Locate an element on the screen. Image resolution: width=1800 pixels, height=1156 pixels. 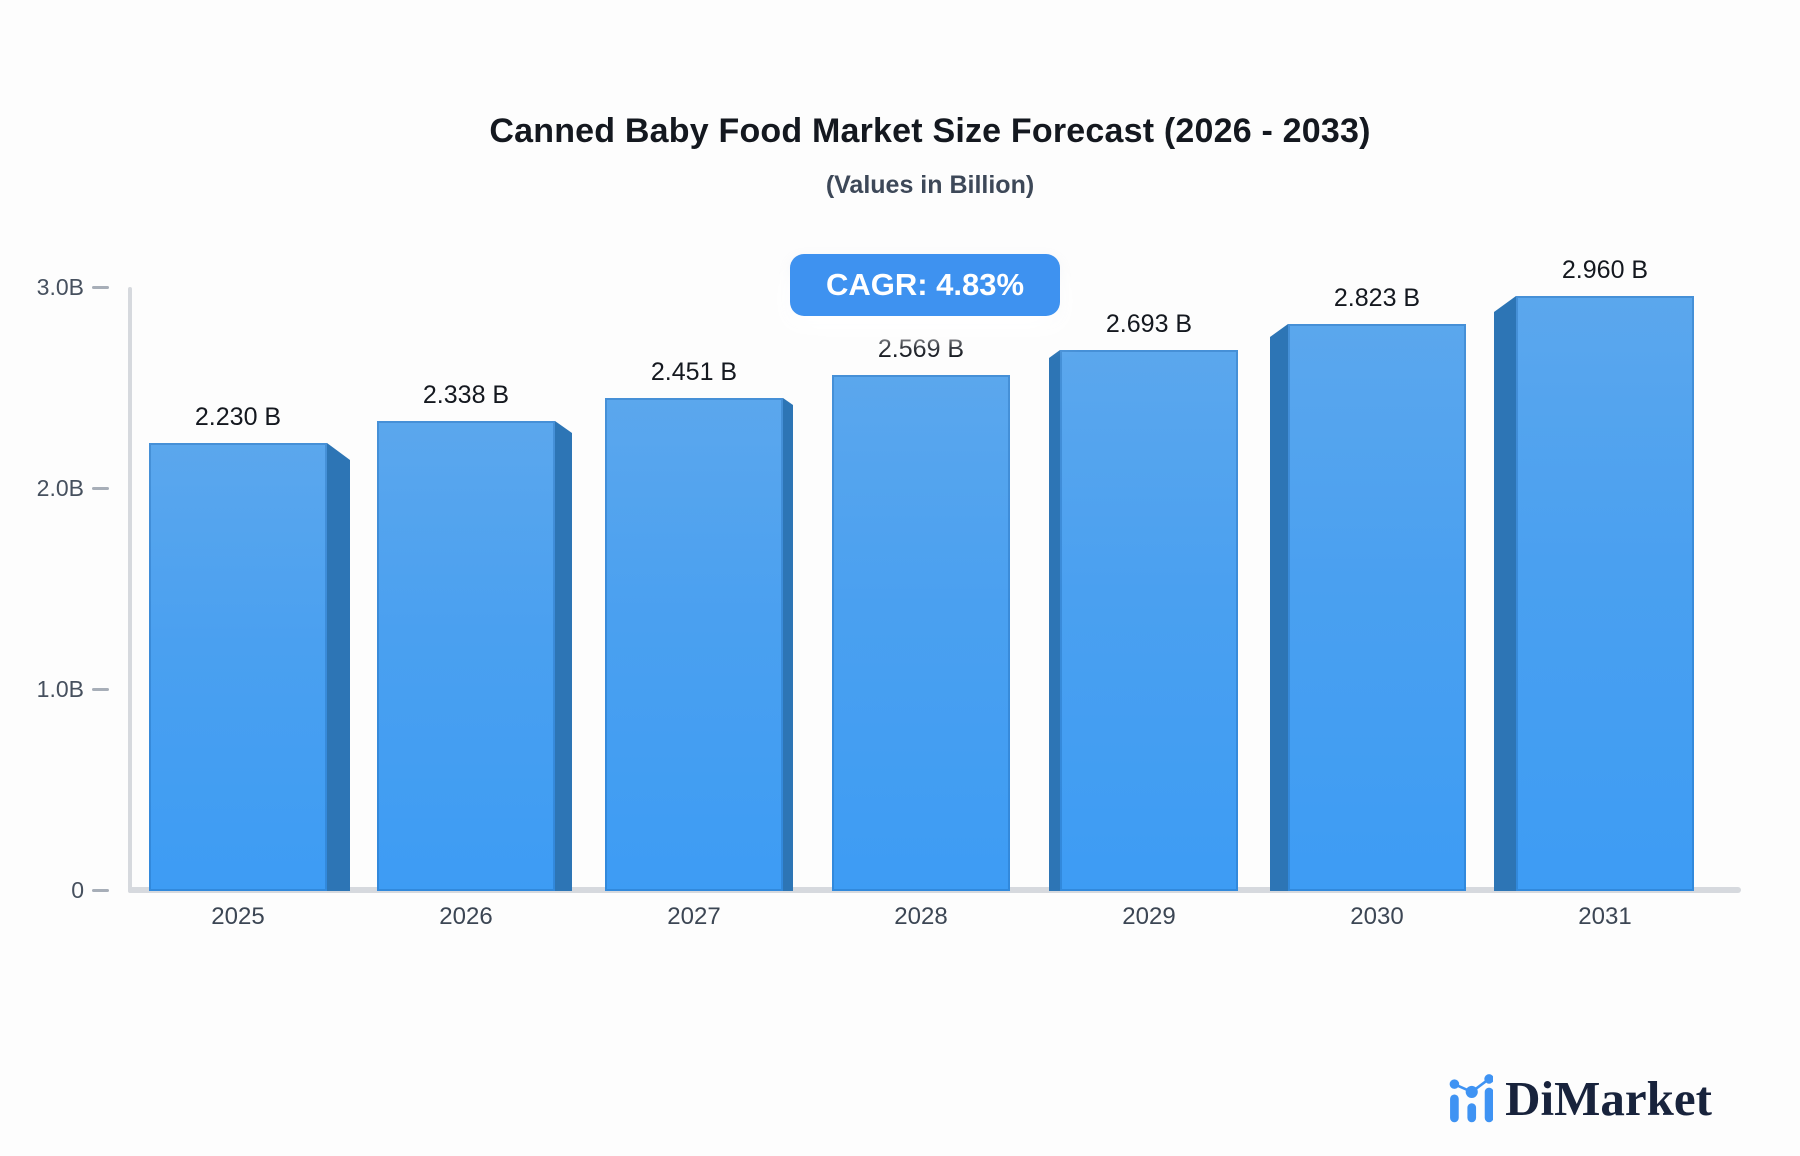
bar-2025-side-face is located at coordinates (338, 667).